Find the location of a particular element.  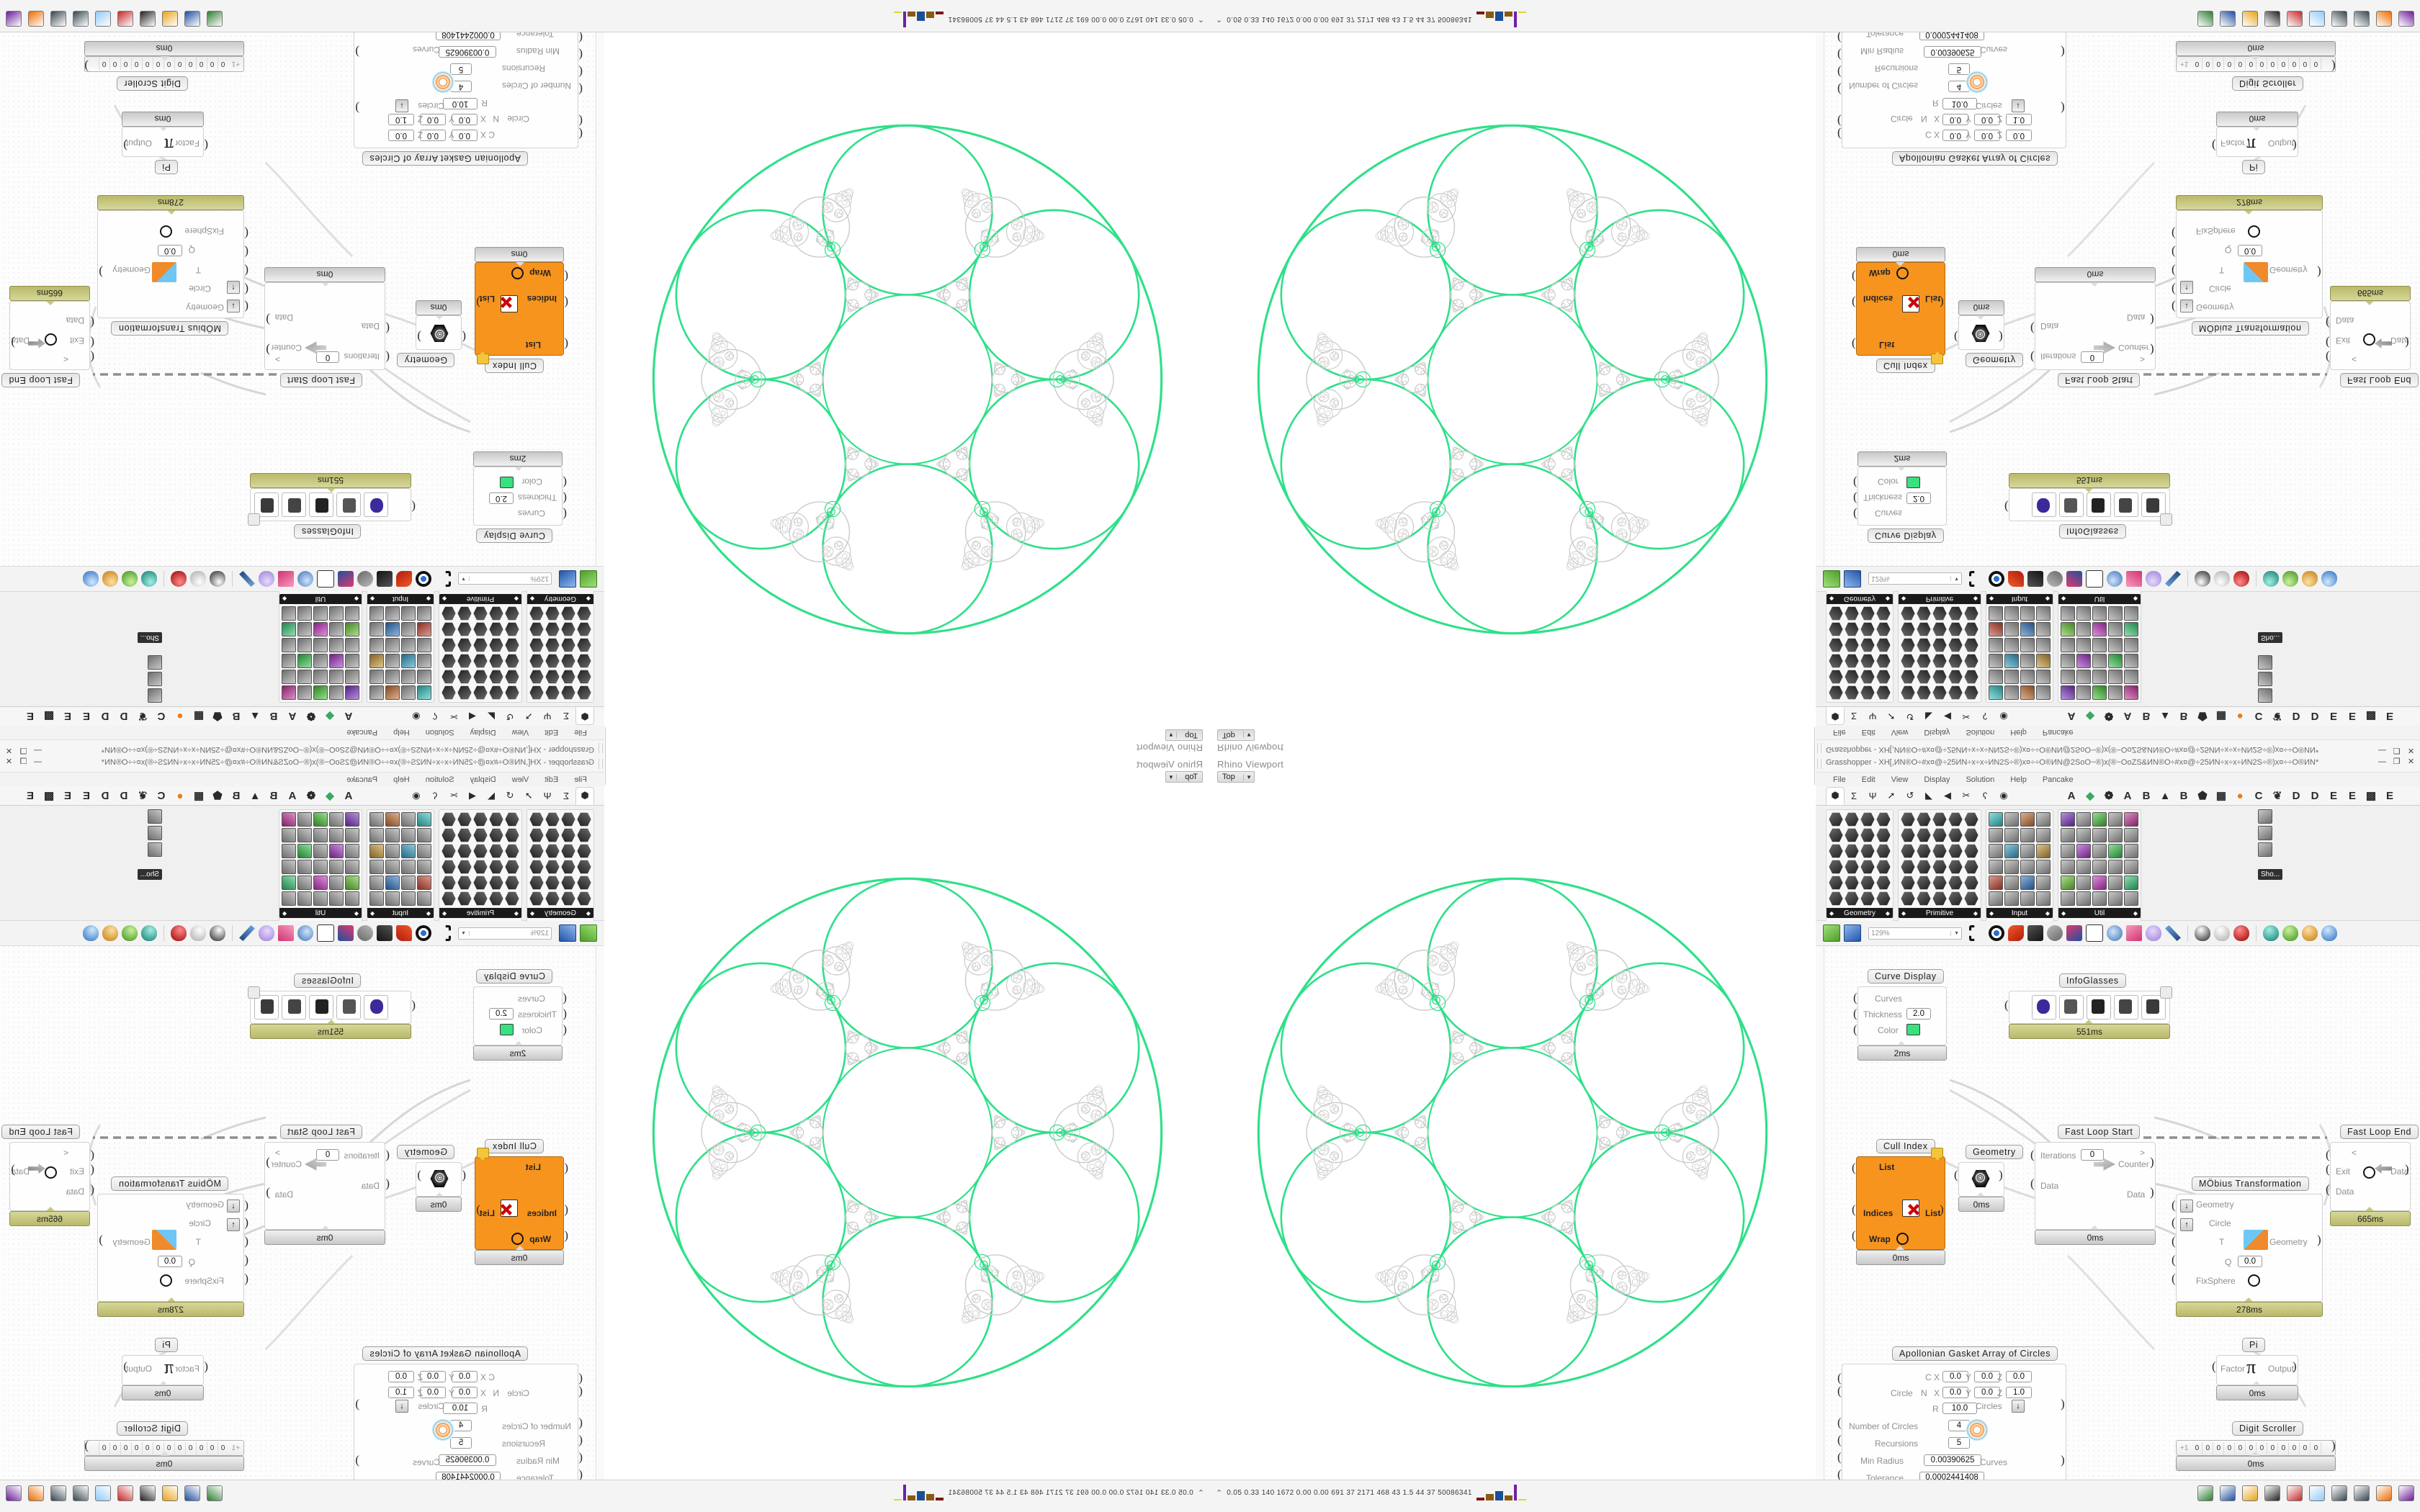

display-green-icon is located at coordinates (2290, 933).